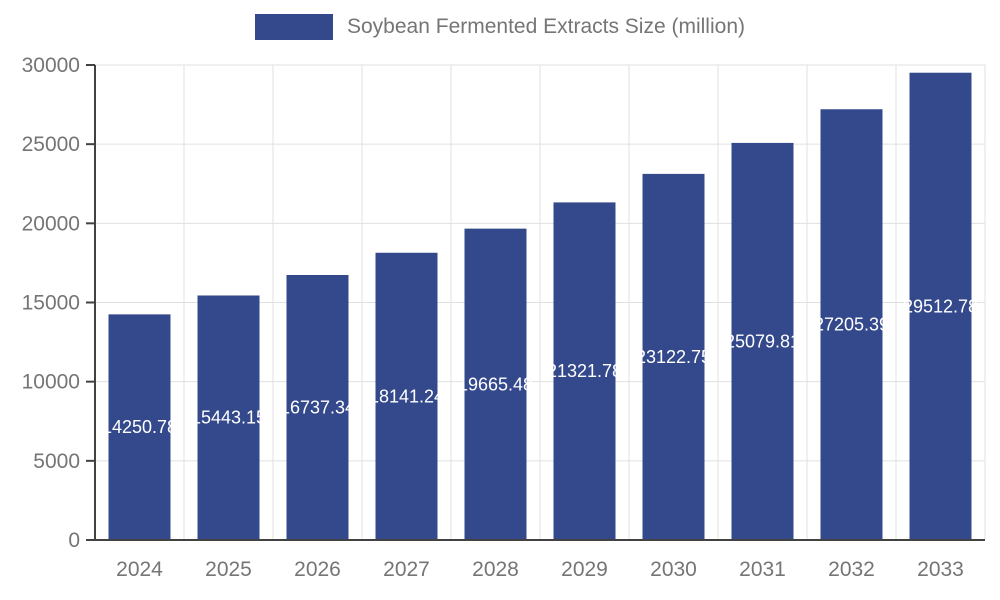 The height and width of the screenshot is (600, 1000). I want to click on bar-value-label: 29512.78, so click(940, 306).